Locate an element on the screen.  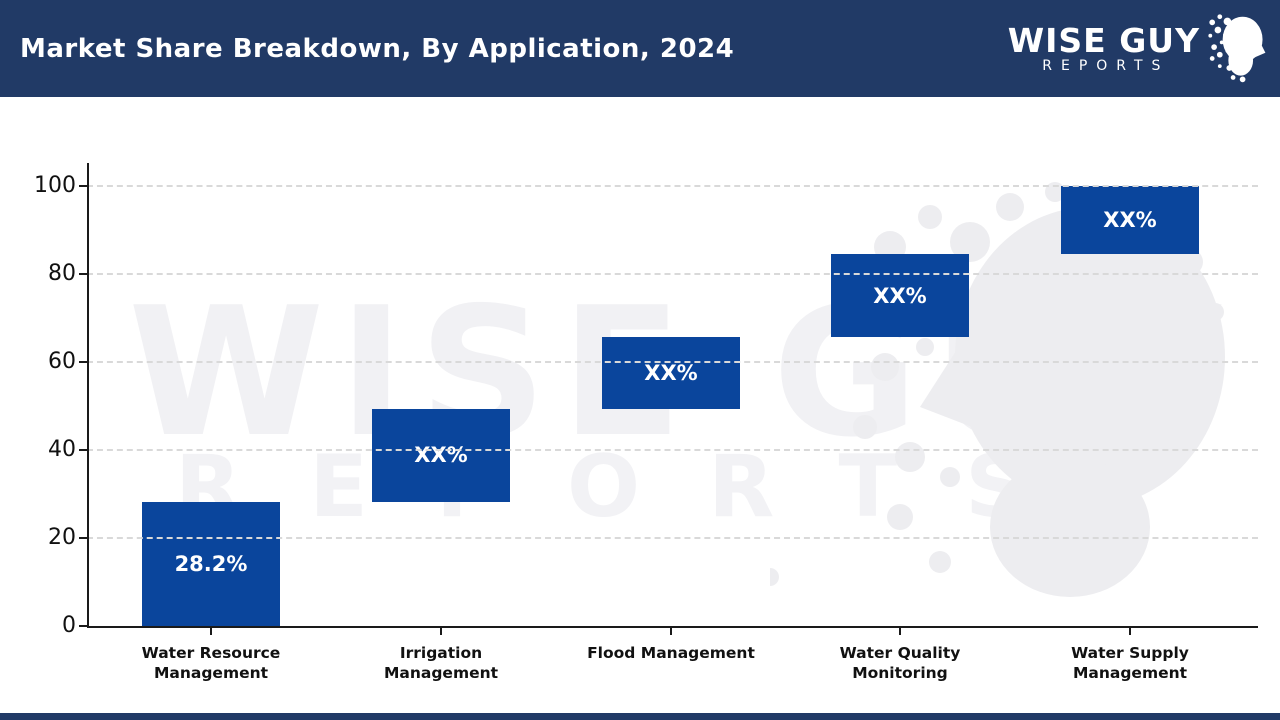
y-tick-label-100: 100 is located at coordinates (55, 185).